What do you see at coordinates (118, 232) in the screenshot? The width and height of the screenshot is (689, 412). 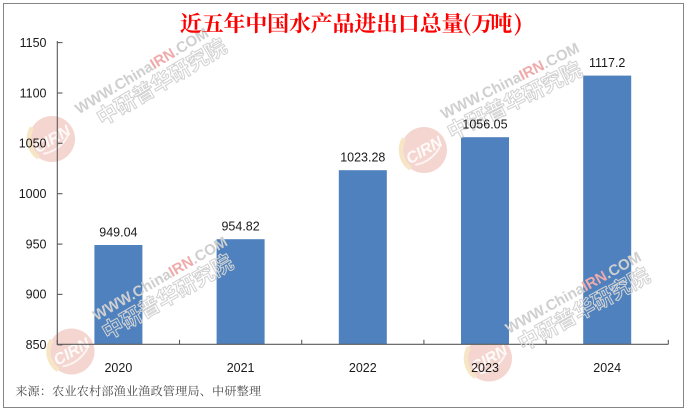 I see `svg-text: 949.04` at bounding box center [118, 232].